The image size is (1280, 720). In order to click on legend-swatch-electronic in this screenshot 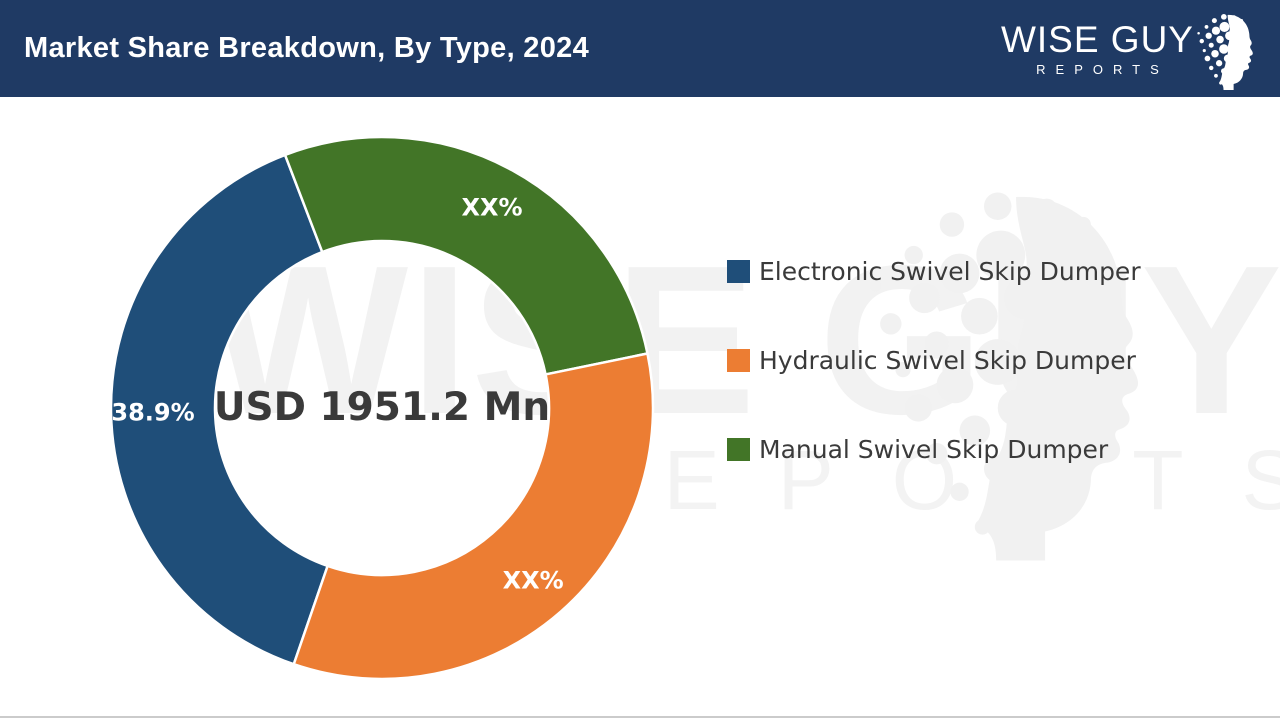, I will do `click(738, 271)`.